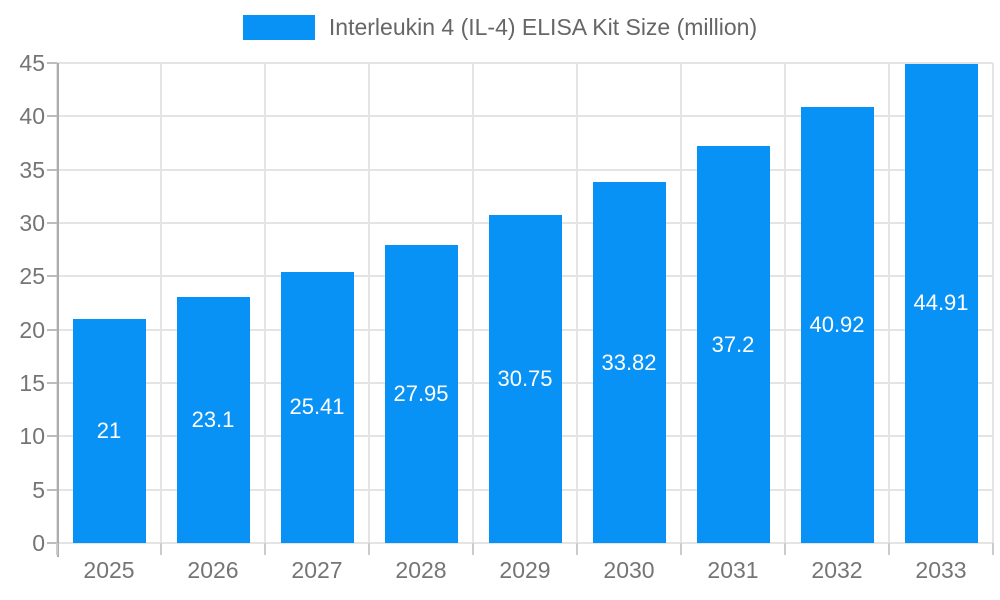 This screenshot has width=1000, height=600. Describe the element at coordinates (941, 570) in the screenshot. I see `x-axis-label: 2033` at that location.